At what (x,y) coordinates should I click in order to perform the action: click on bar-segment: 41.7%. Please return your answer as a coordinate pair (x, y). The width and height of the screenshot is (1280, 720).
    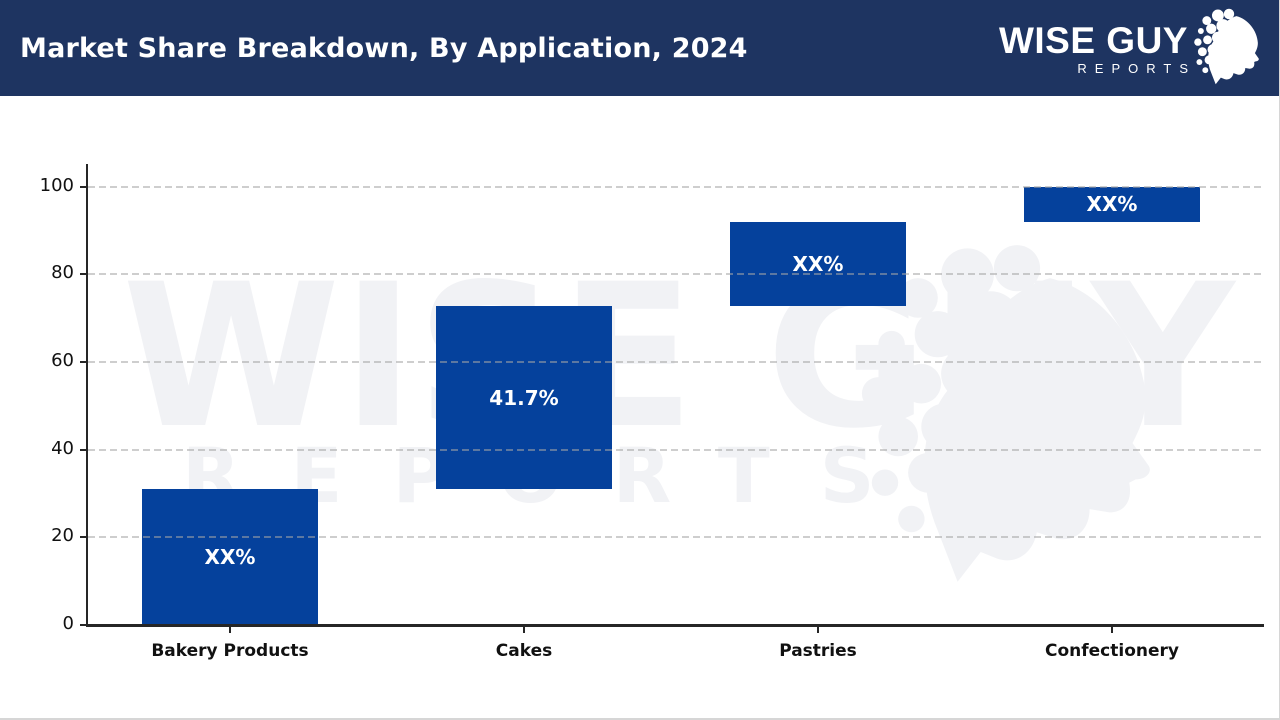
    Looking at the image, I should click on (524, 398).